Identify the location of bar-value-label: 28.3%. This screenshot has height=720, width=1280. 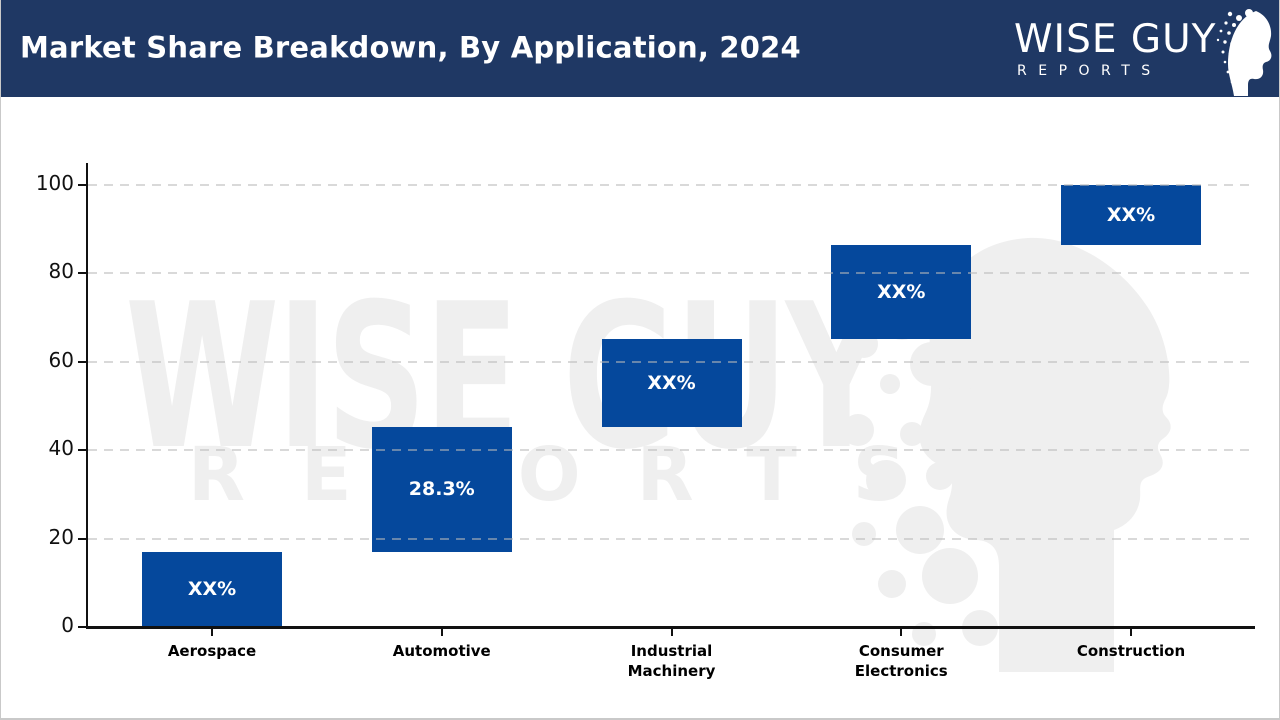
(441, 489).